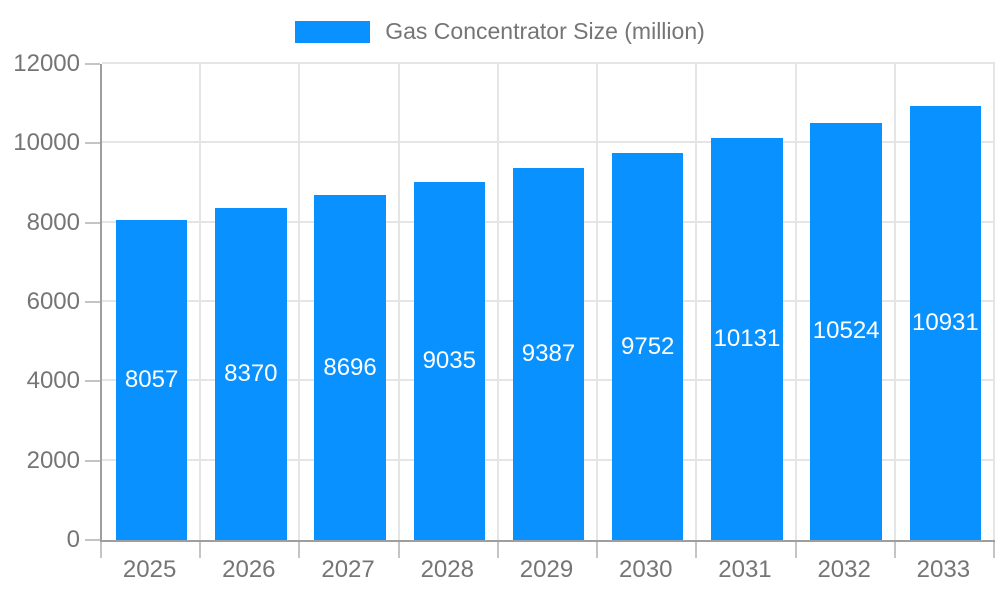 The image size is (1000, 600). I want to click on bar-value-label: 8696, so click(350, 367).